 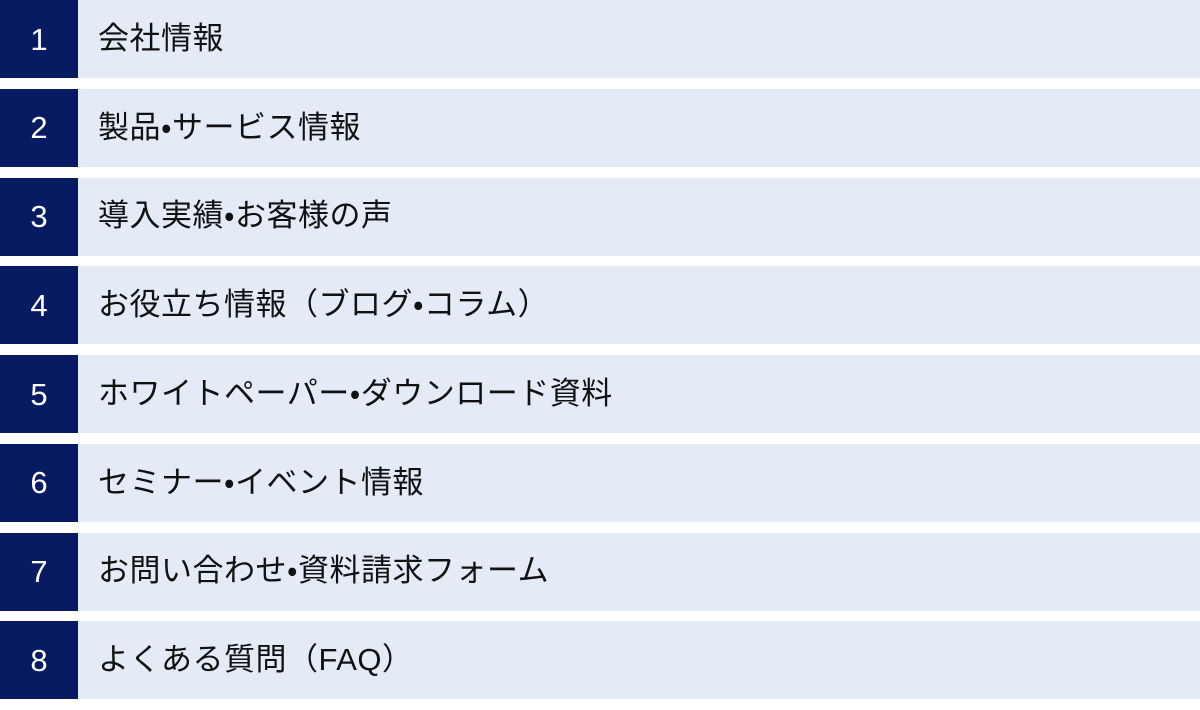 What do you see at coordinates (355, 393) in the screenshot?
I see `list-item-label: ホワイトペーパー・ダウンロード資料` at bounding box center [355, 393].